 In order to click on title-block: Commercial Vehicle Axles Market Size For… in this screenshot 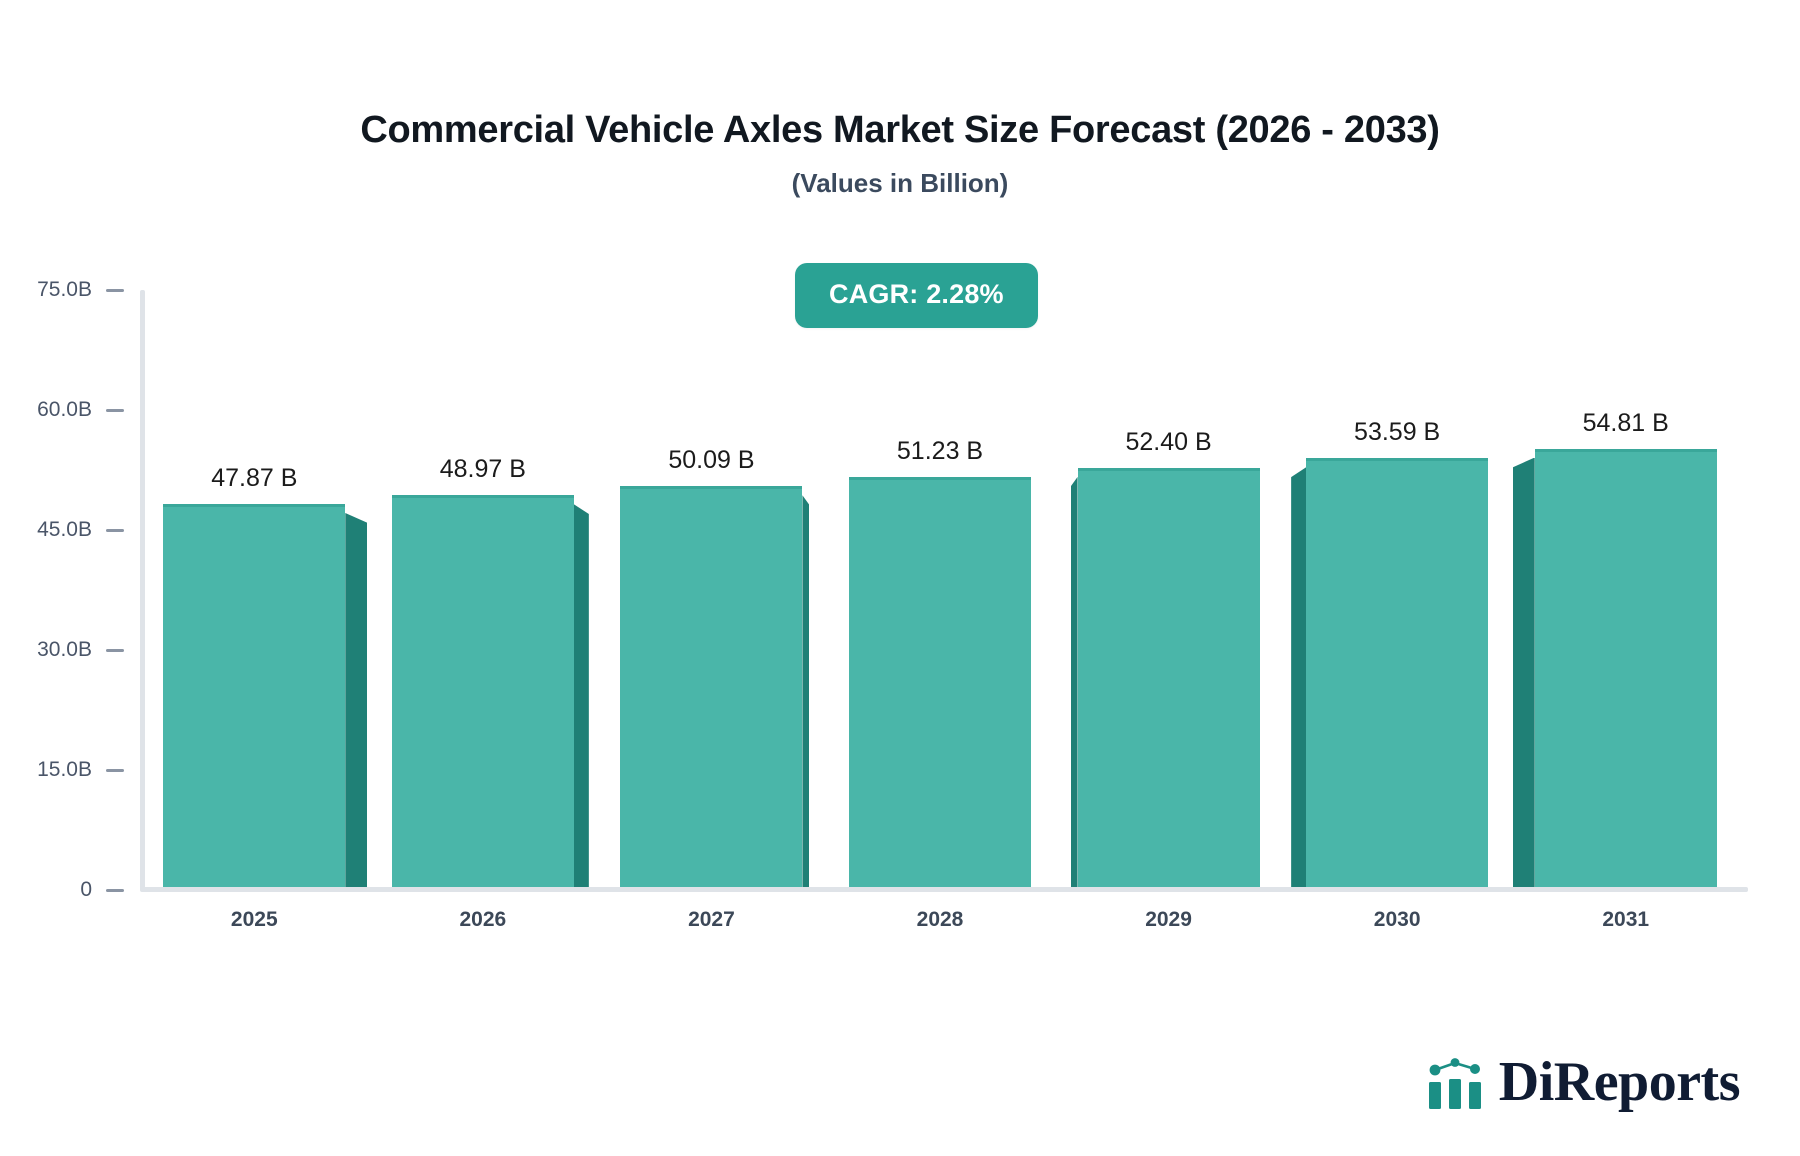, I will do `click(900, 153)`.